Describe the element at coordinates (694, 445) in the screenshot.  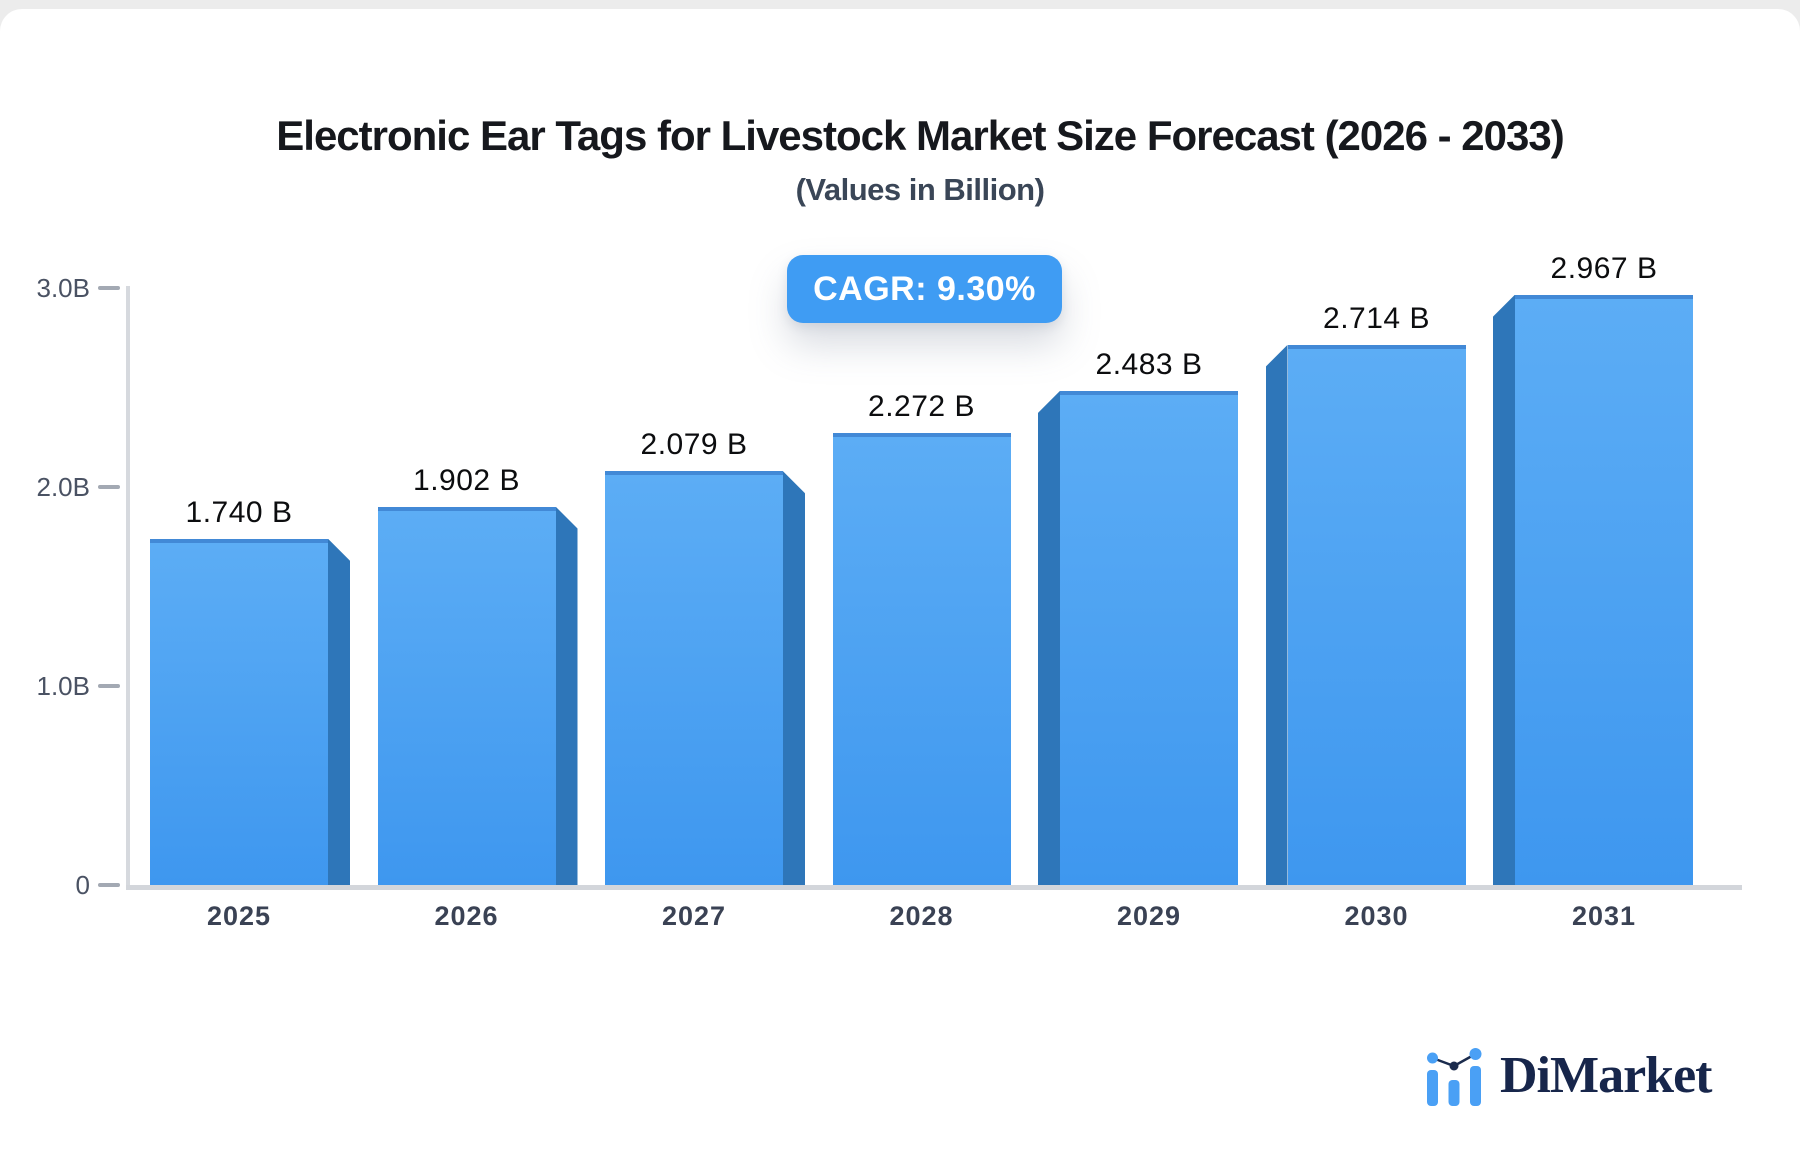
I see `bar-value-label: 2.079 B` at that location.